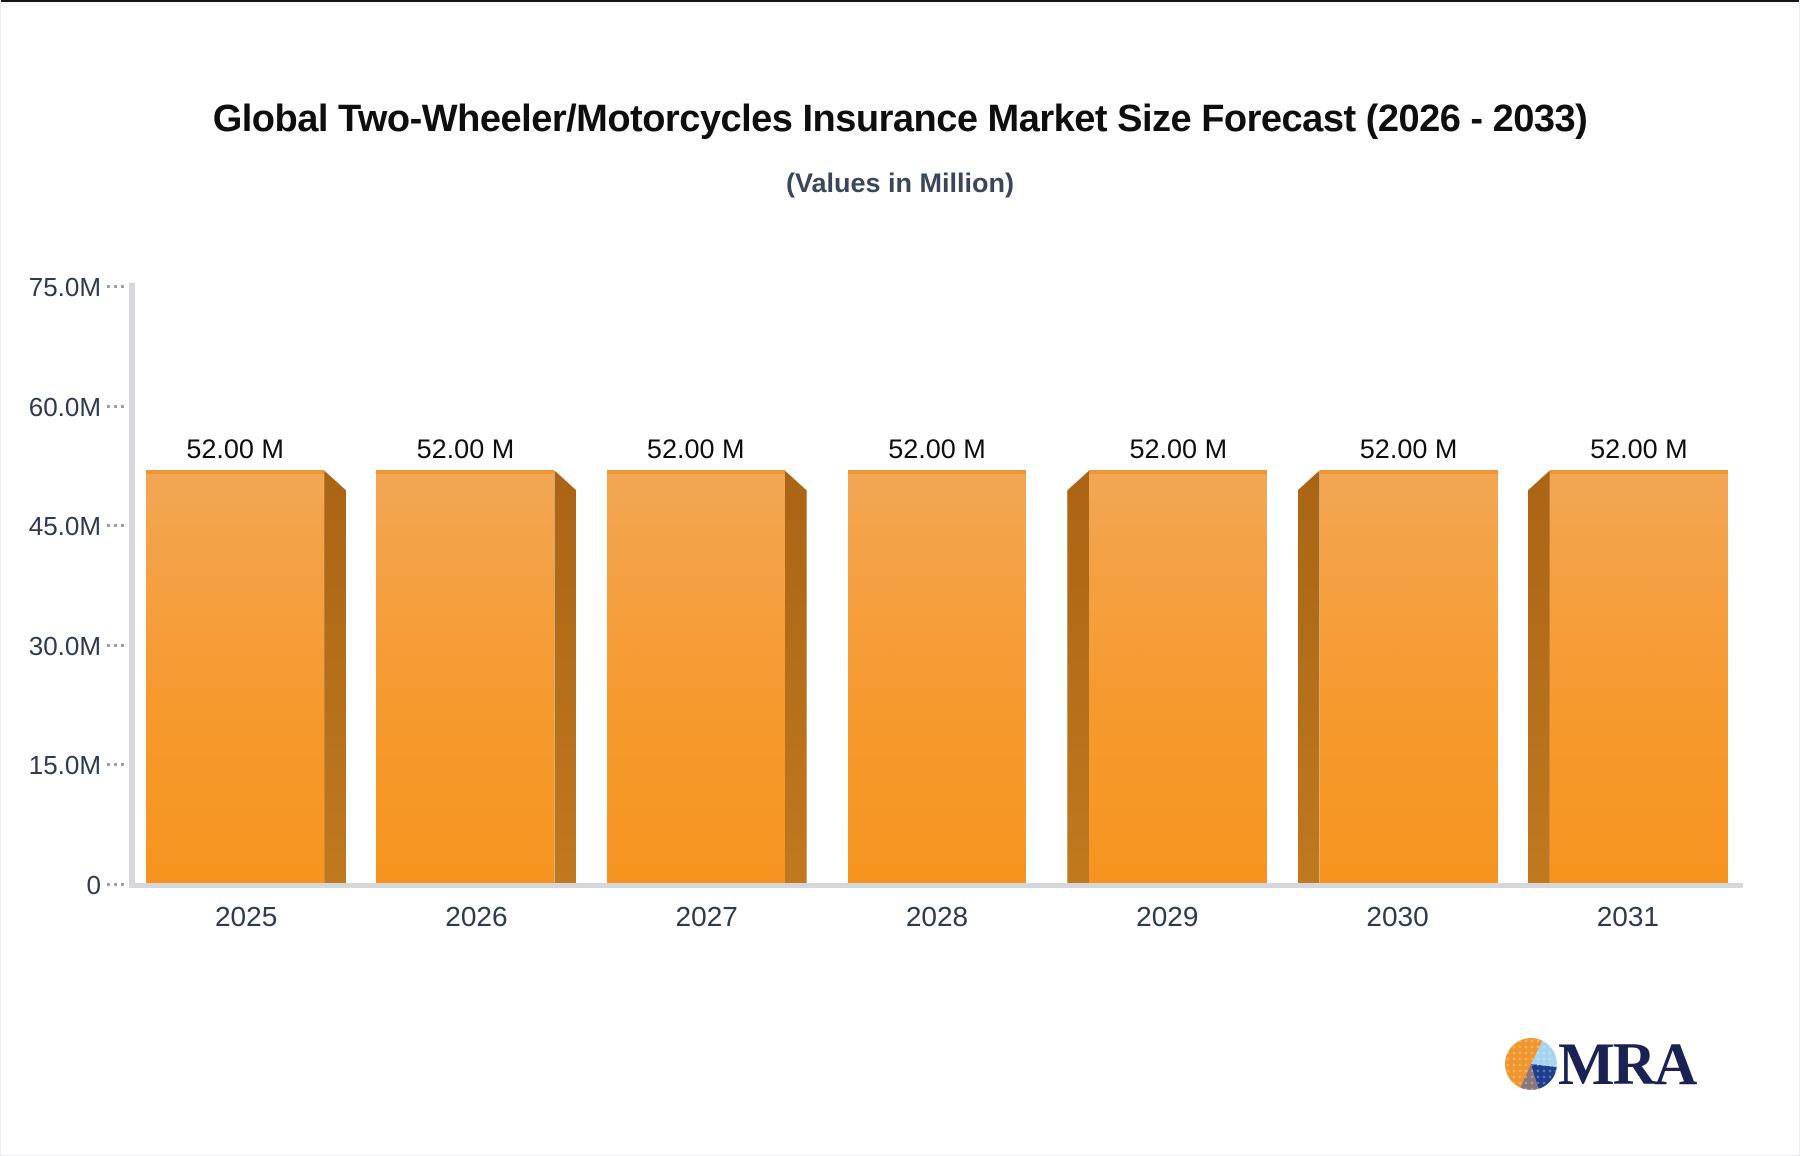 The height and width of the screenshot is (1156, 1800). What do you see at coordinates (476, 916) in the screenshot?
I see `x-axis-tick-label: 2026` at bounding box center [476, 916].